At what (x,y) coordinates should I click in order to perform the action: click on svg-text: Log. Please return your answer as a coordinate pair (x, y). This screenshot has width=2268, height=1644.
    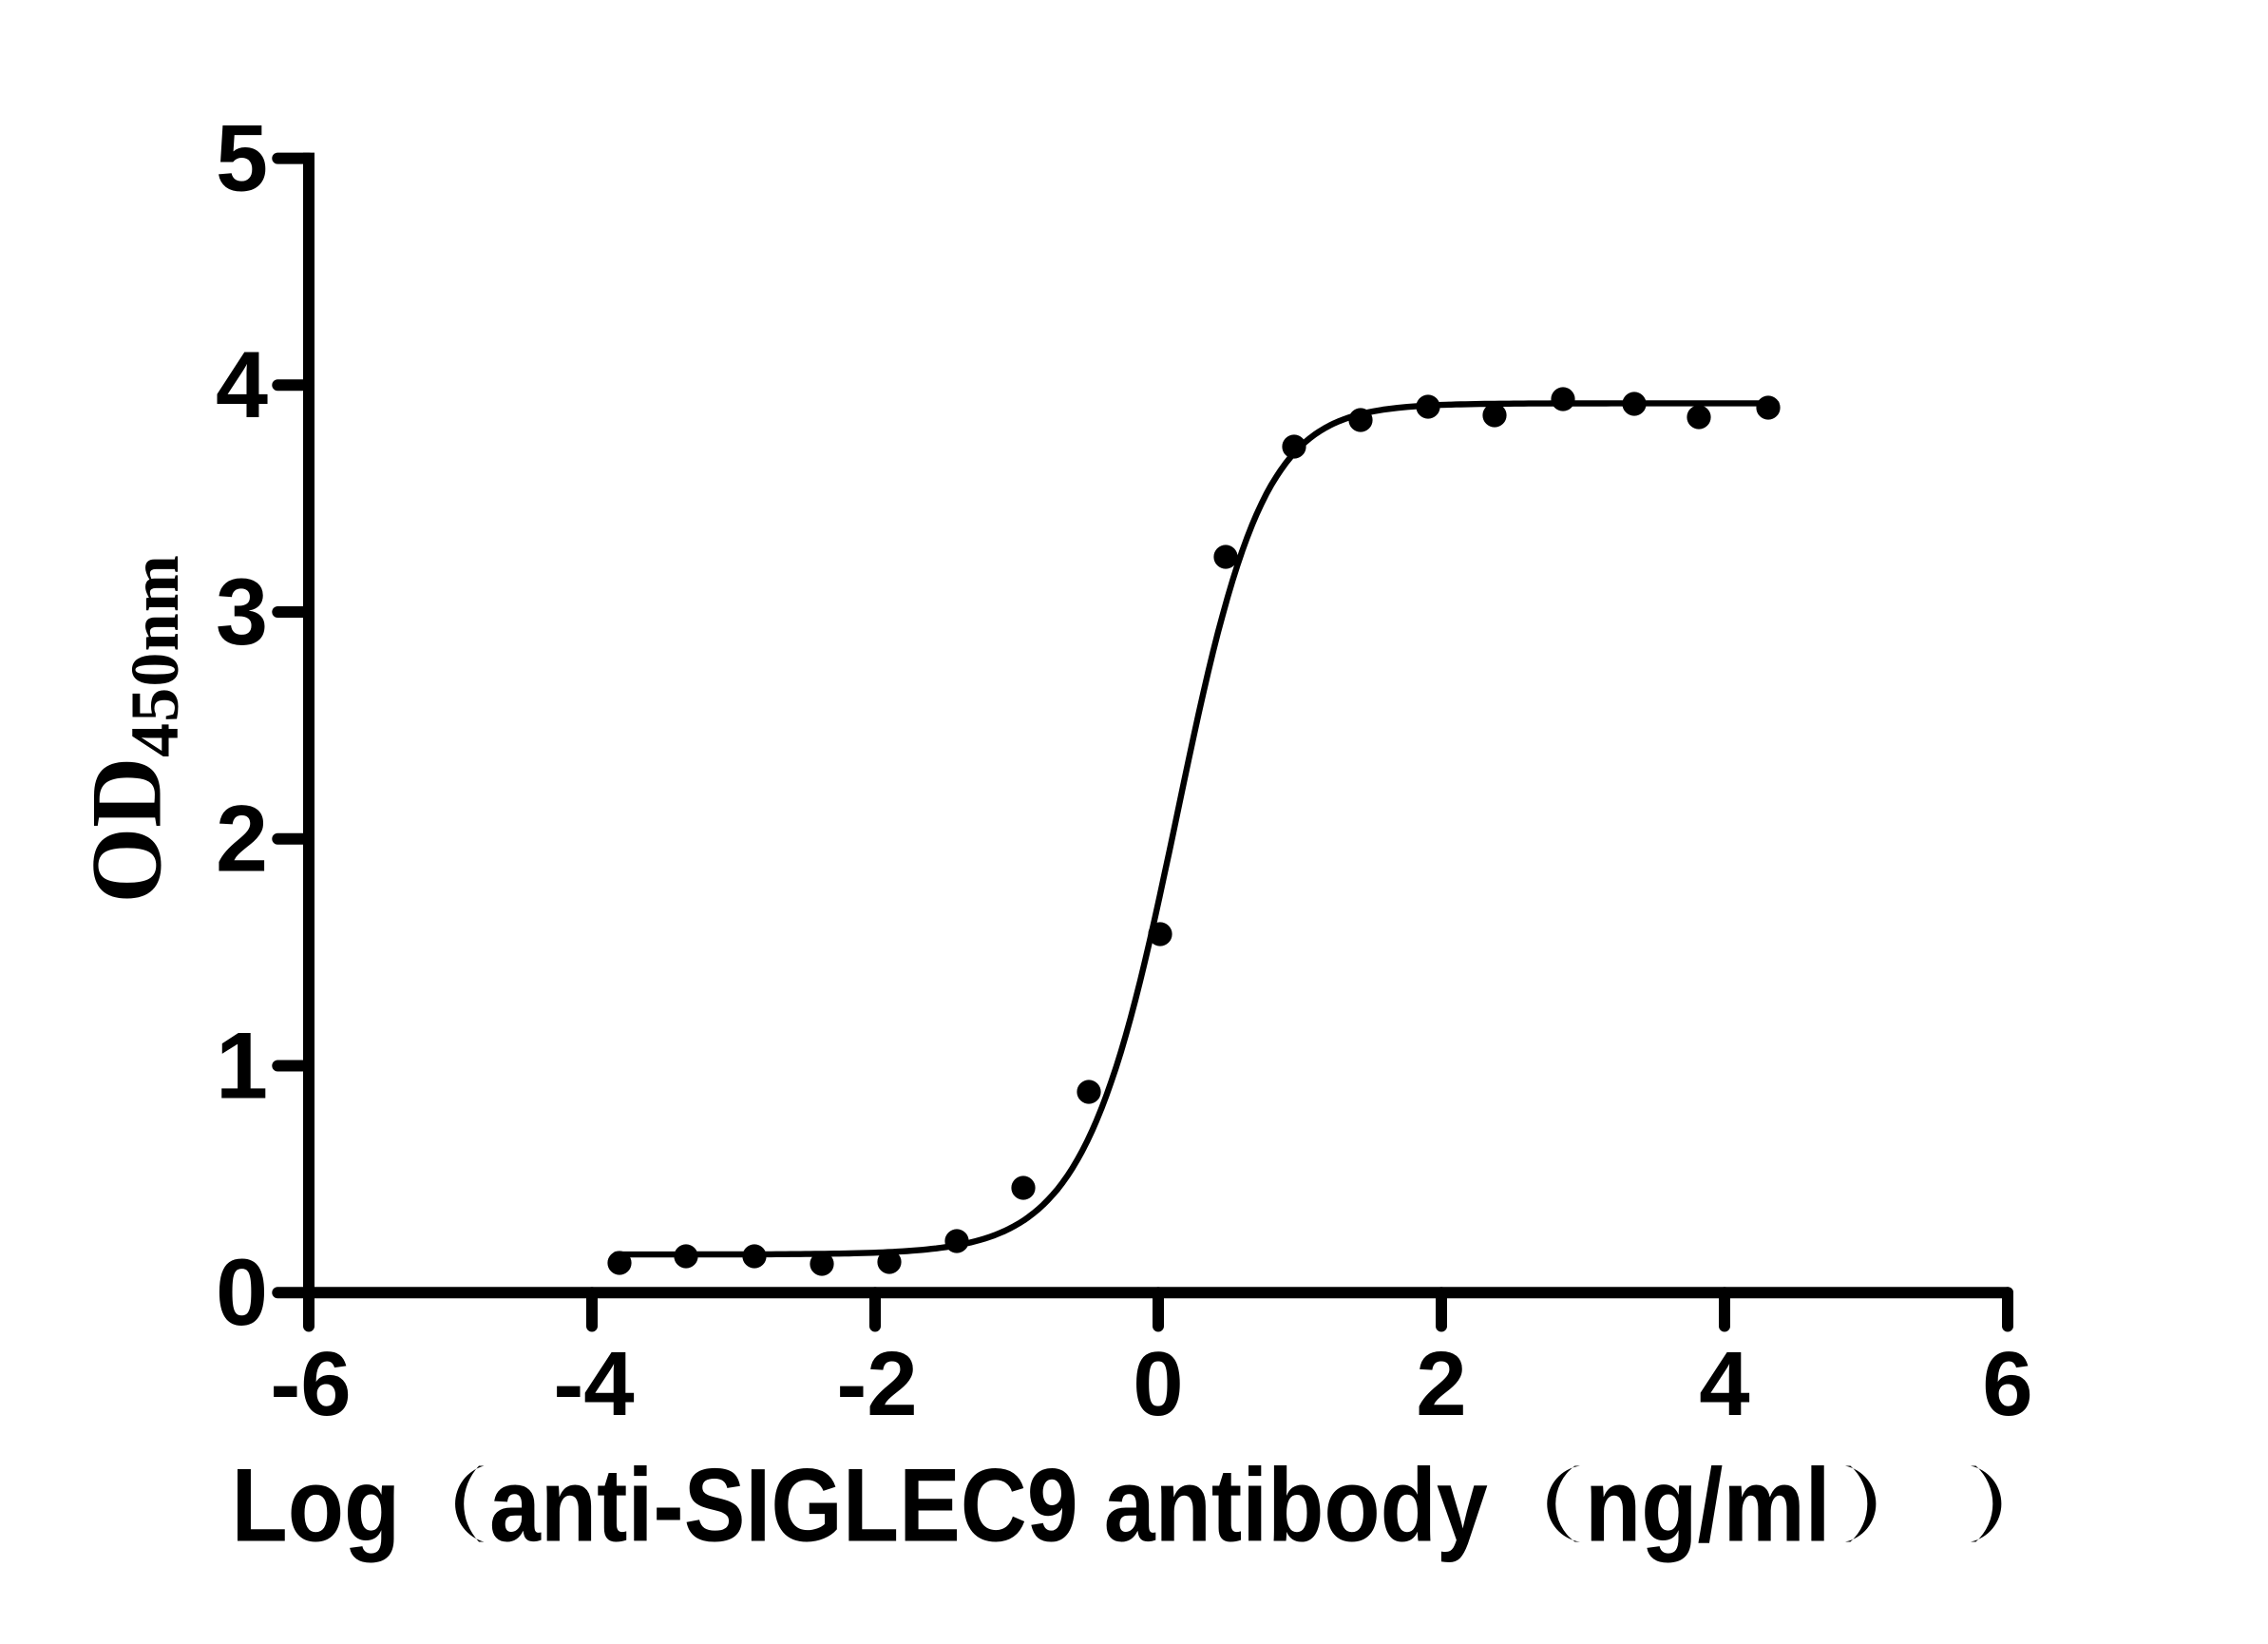
    Looking at the image, I should click on (316, 1505).